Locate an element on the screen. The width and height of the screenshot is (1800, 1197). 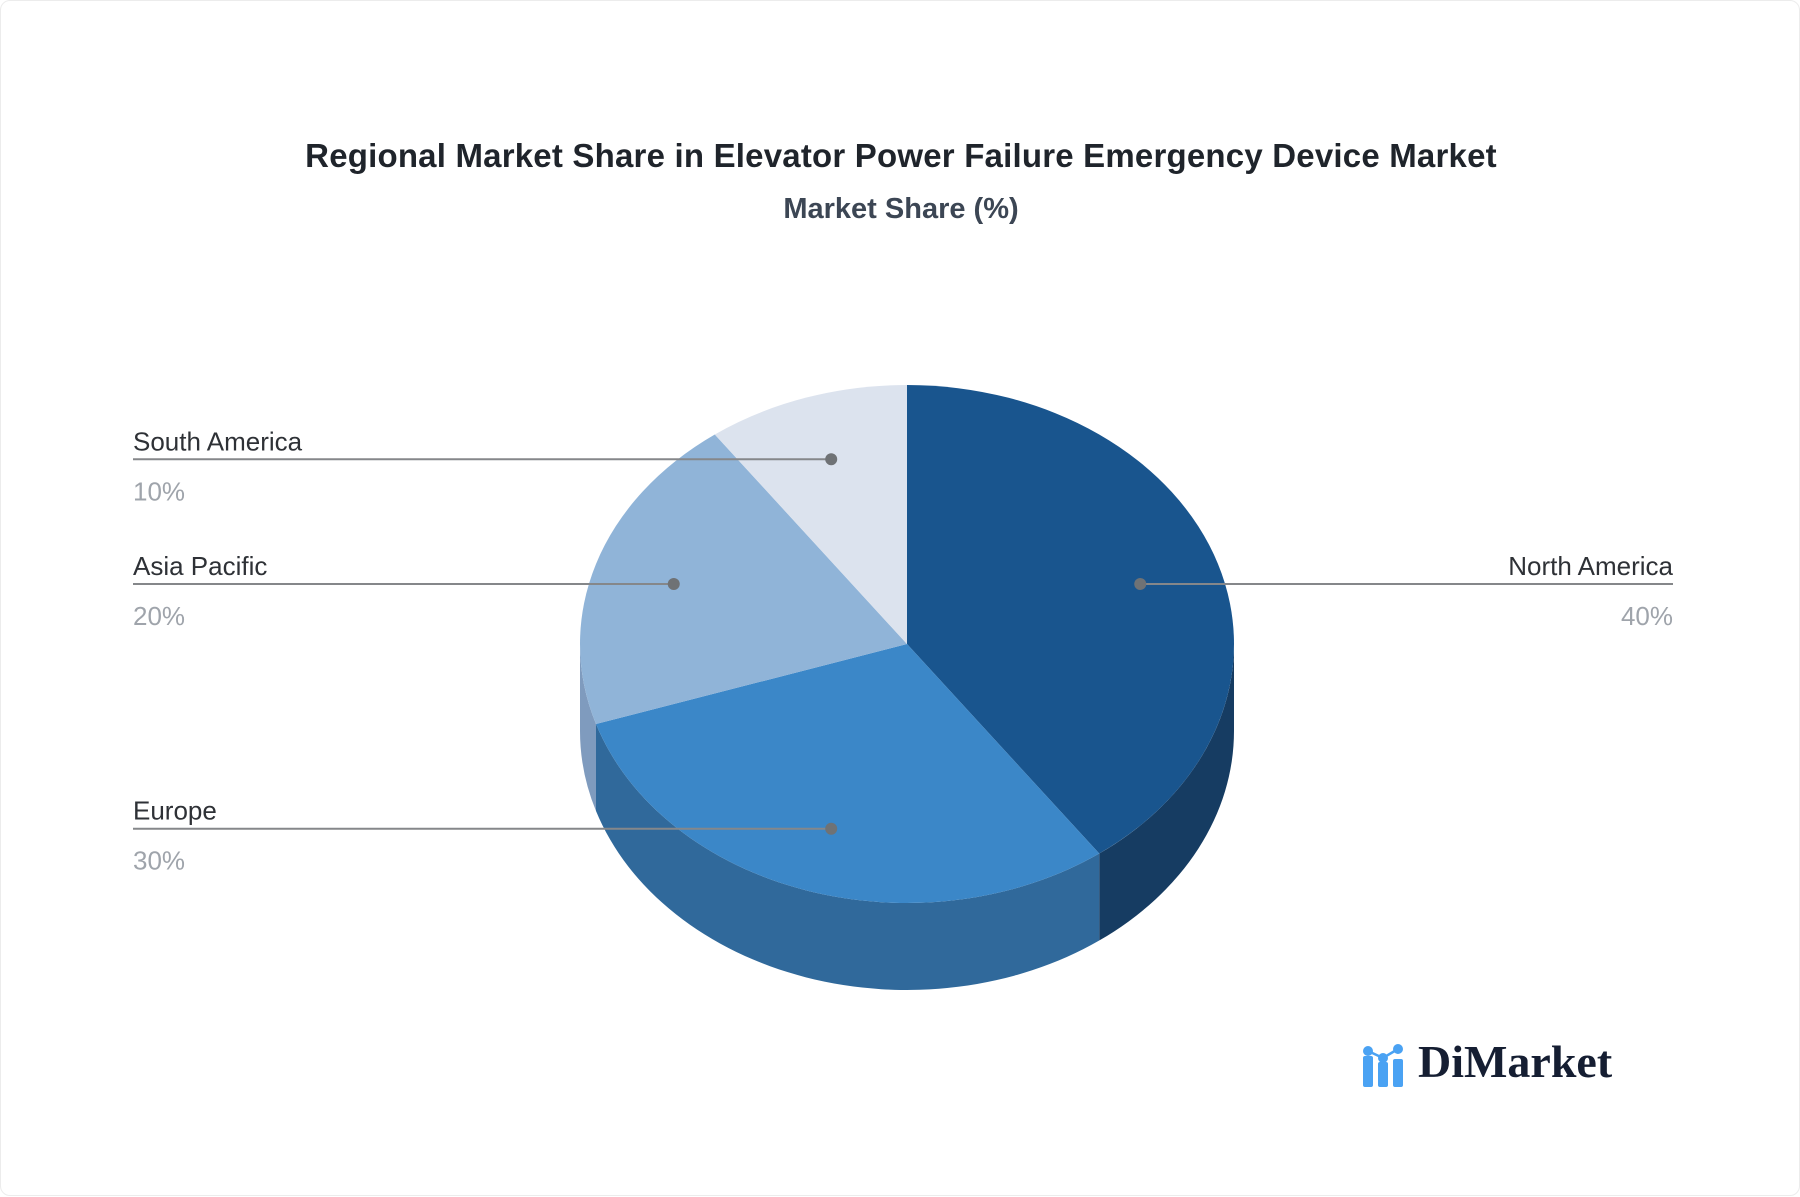
slice-value-europe: 30% is located at coordinates (159, 861).